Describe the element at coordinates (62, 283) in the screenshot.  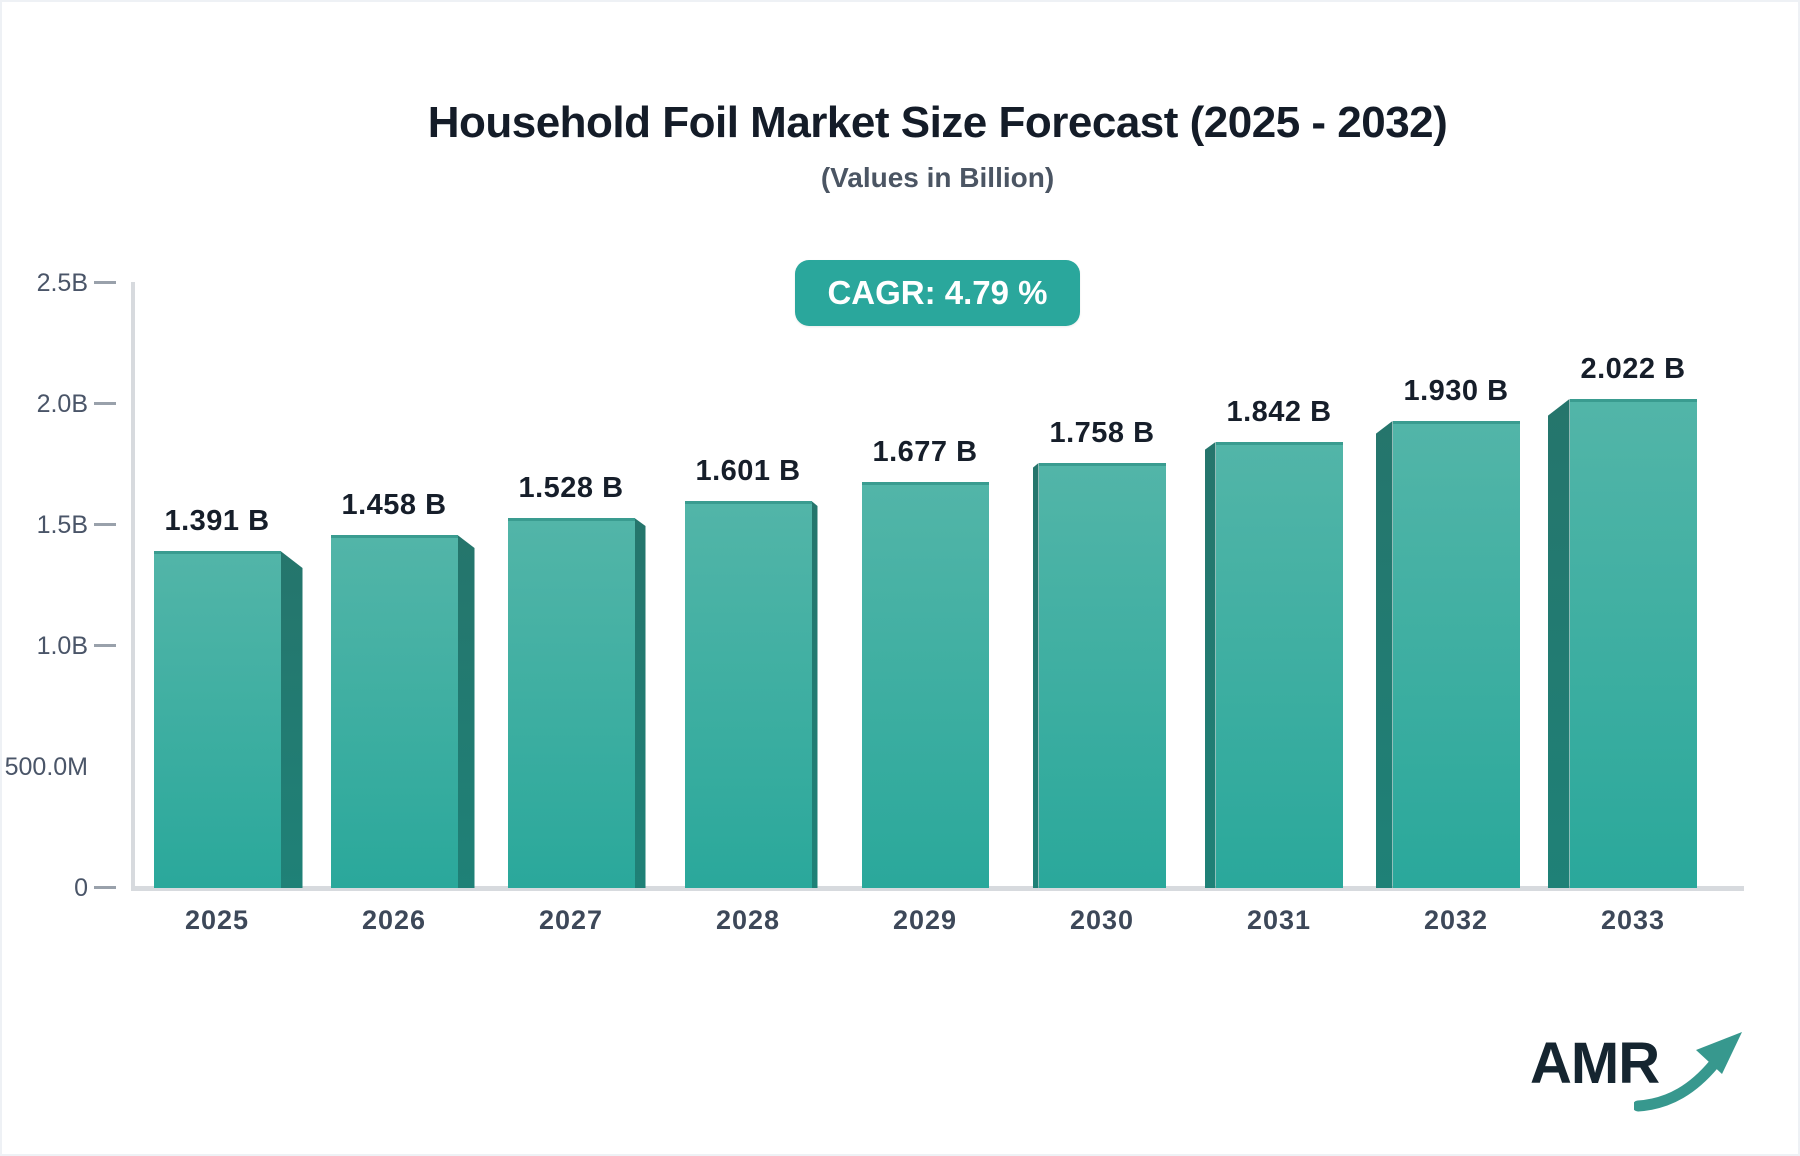
I see `y-axis-label: 2.5B` at that location.